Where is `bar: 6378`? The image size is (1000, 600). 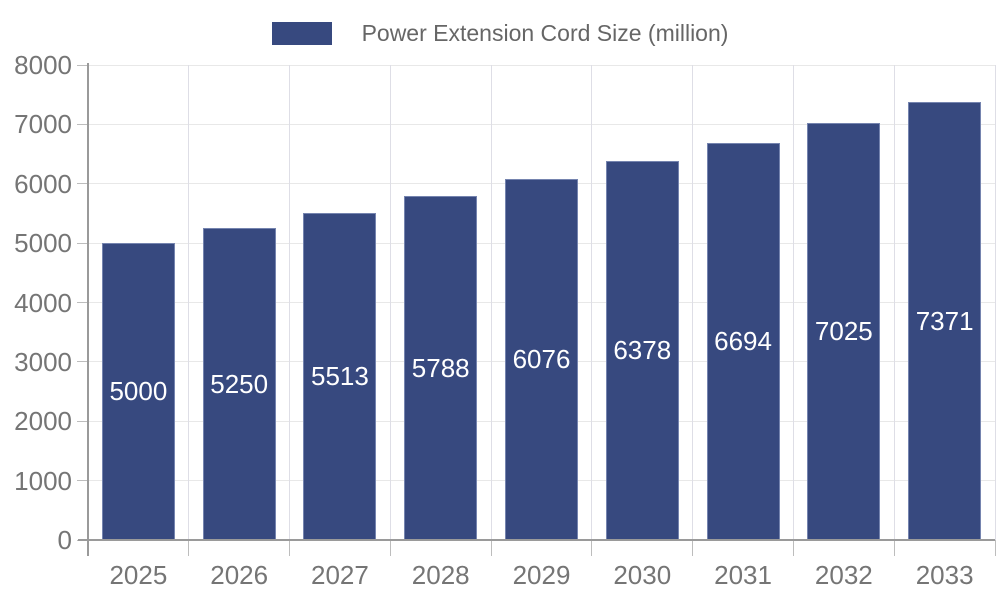 bar: 6378 is located at coordinates (642, 350).